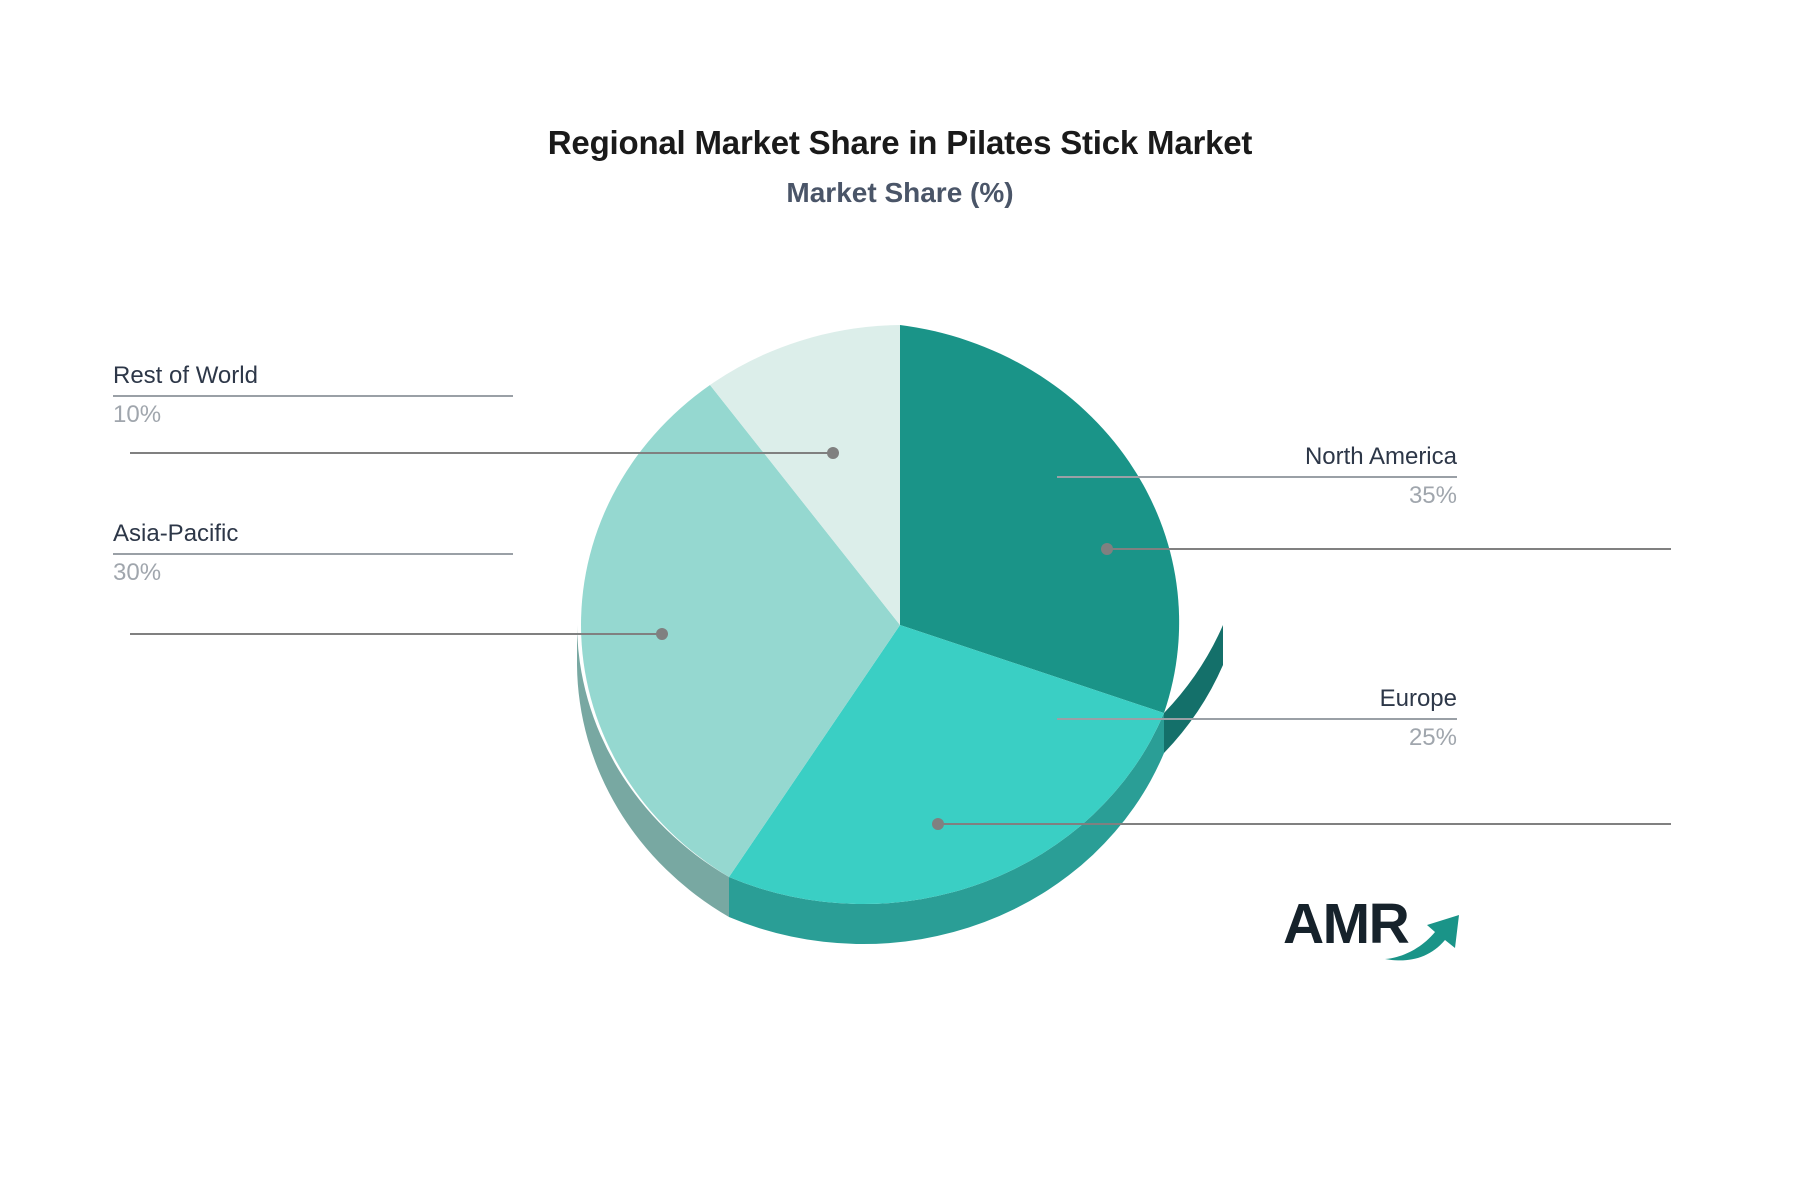  Describe the element at coordinates (1380, 456) in the screenshot. I see `callout-label-north-america: North America` at that location.